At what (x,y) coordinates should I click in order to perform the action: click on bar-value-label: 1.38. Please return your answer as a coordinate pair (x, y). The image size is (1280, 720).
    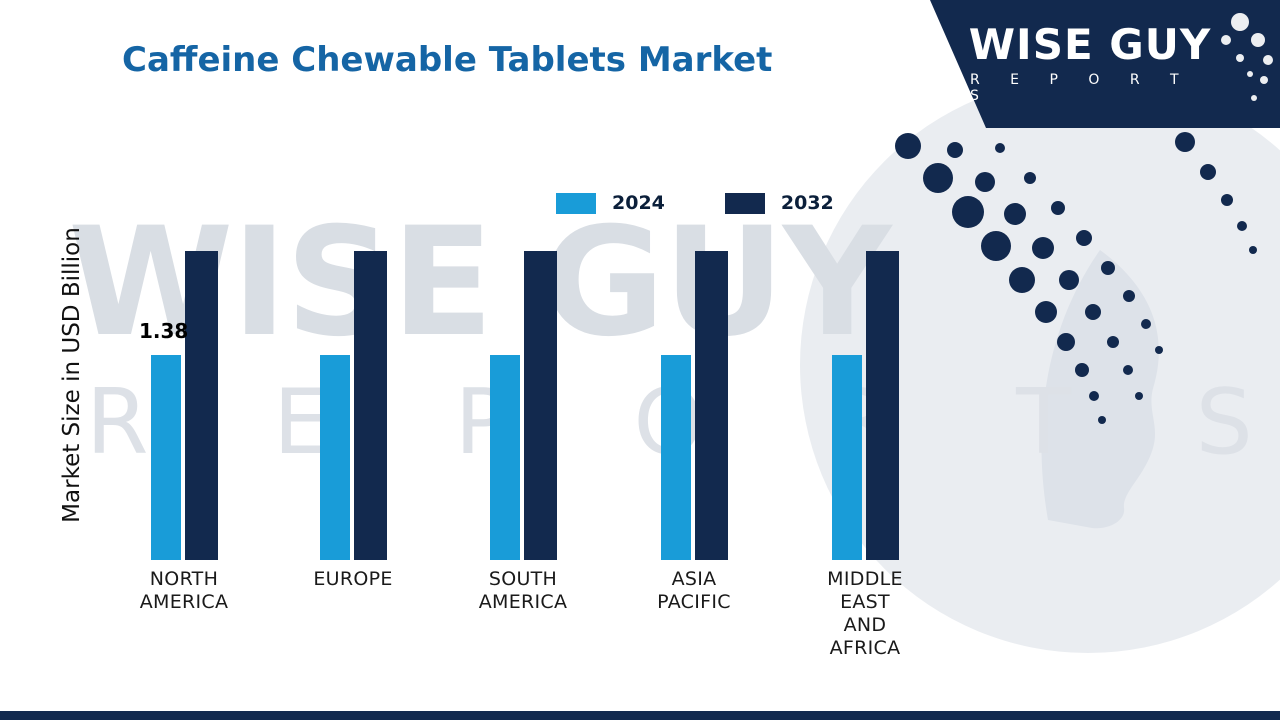
    Looking at the image, I should click on (164, 331).